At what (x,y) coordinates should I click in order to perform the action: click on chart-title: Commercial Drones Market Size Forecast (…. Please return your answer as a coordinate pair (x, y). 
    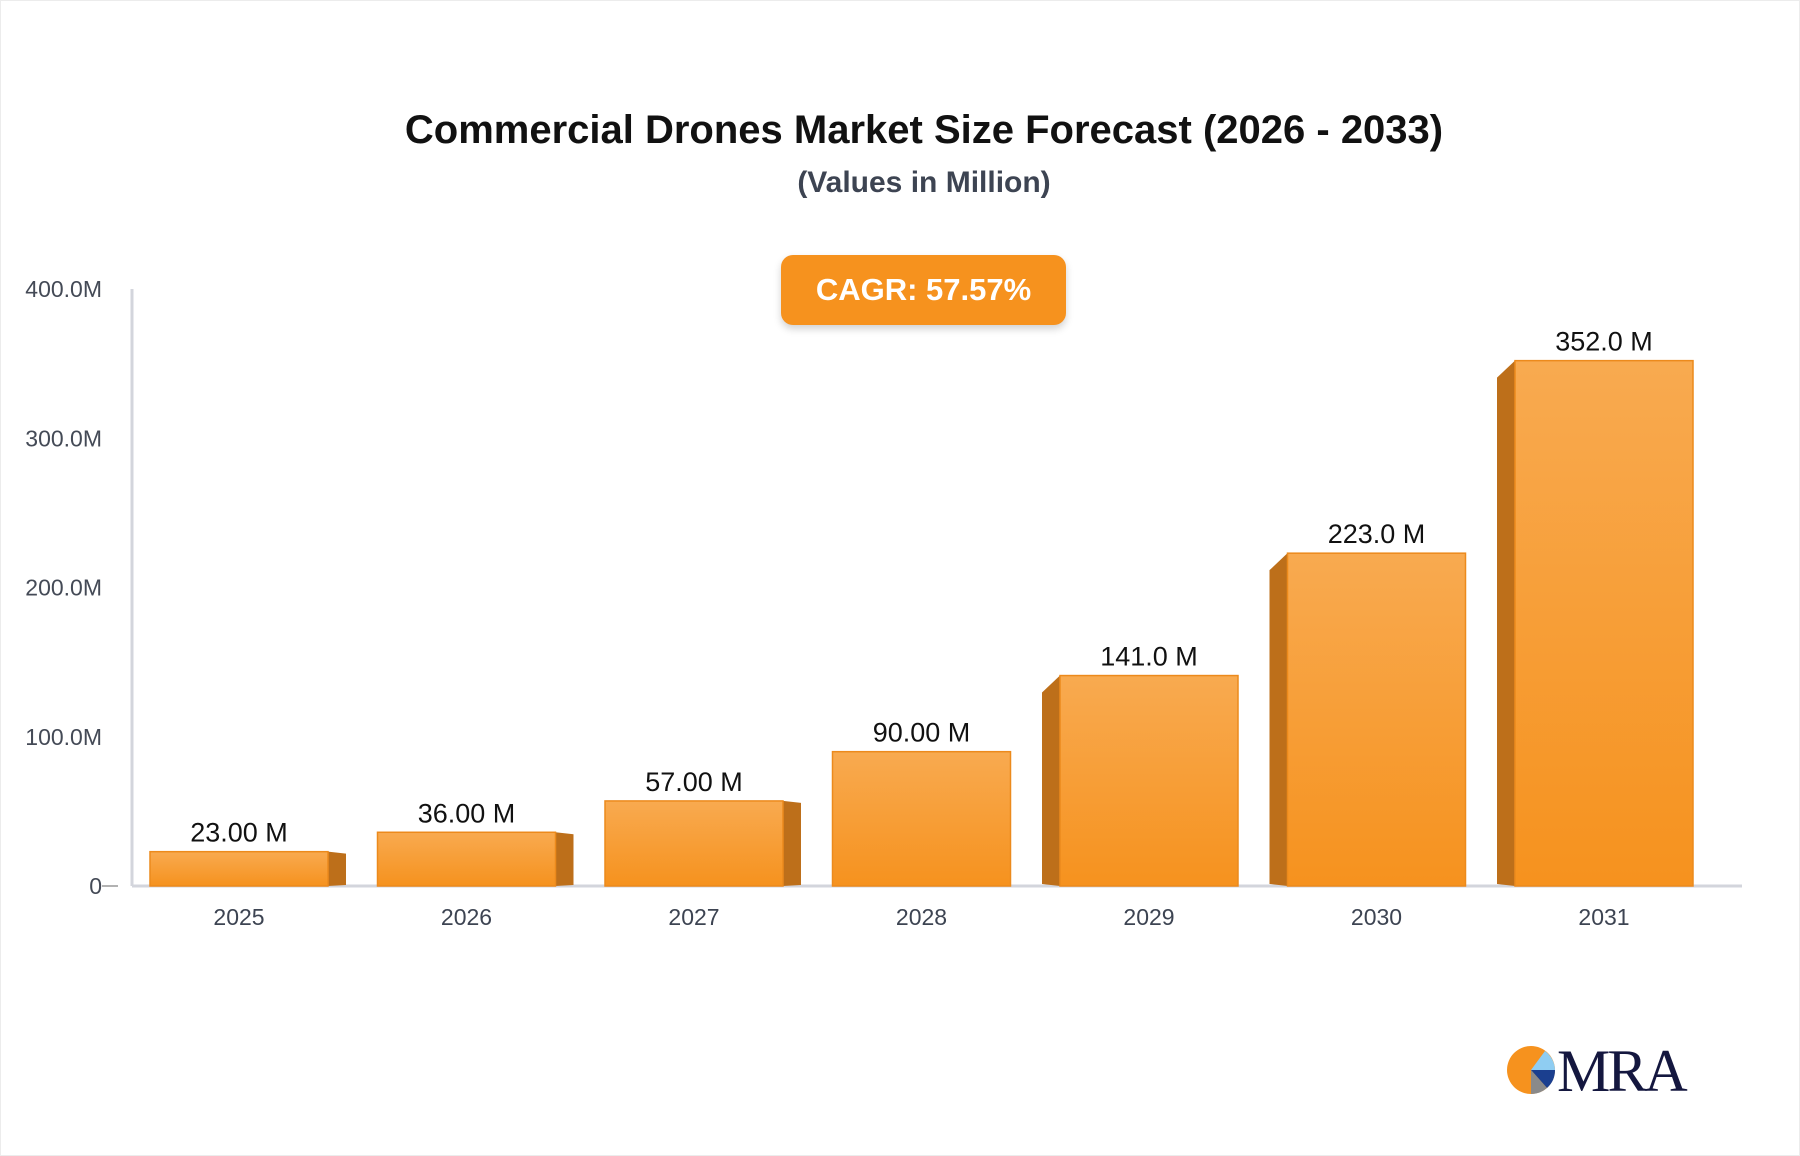
    Looking at the image, I should click on (924, 130).